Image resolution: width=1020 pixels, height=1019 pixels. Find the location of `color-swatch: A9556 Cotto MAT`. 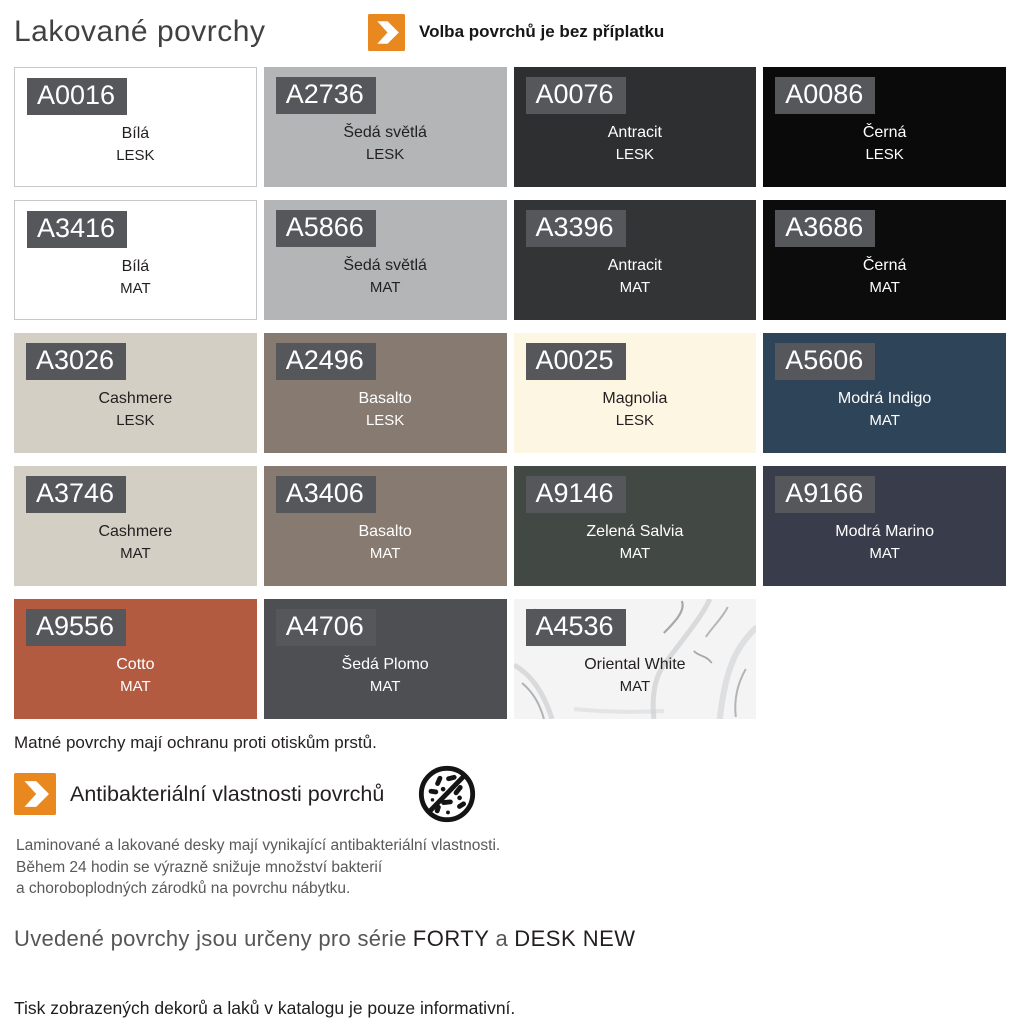

color-swatch: A9556 Cotto MAT is located at coordinates (135, 659).